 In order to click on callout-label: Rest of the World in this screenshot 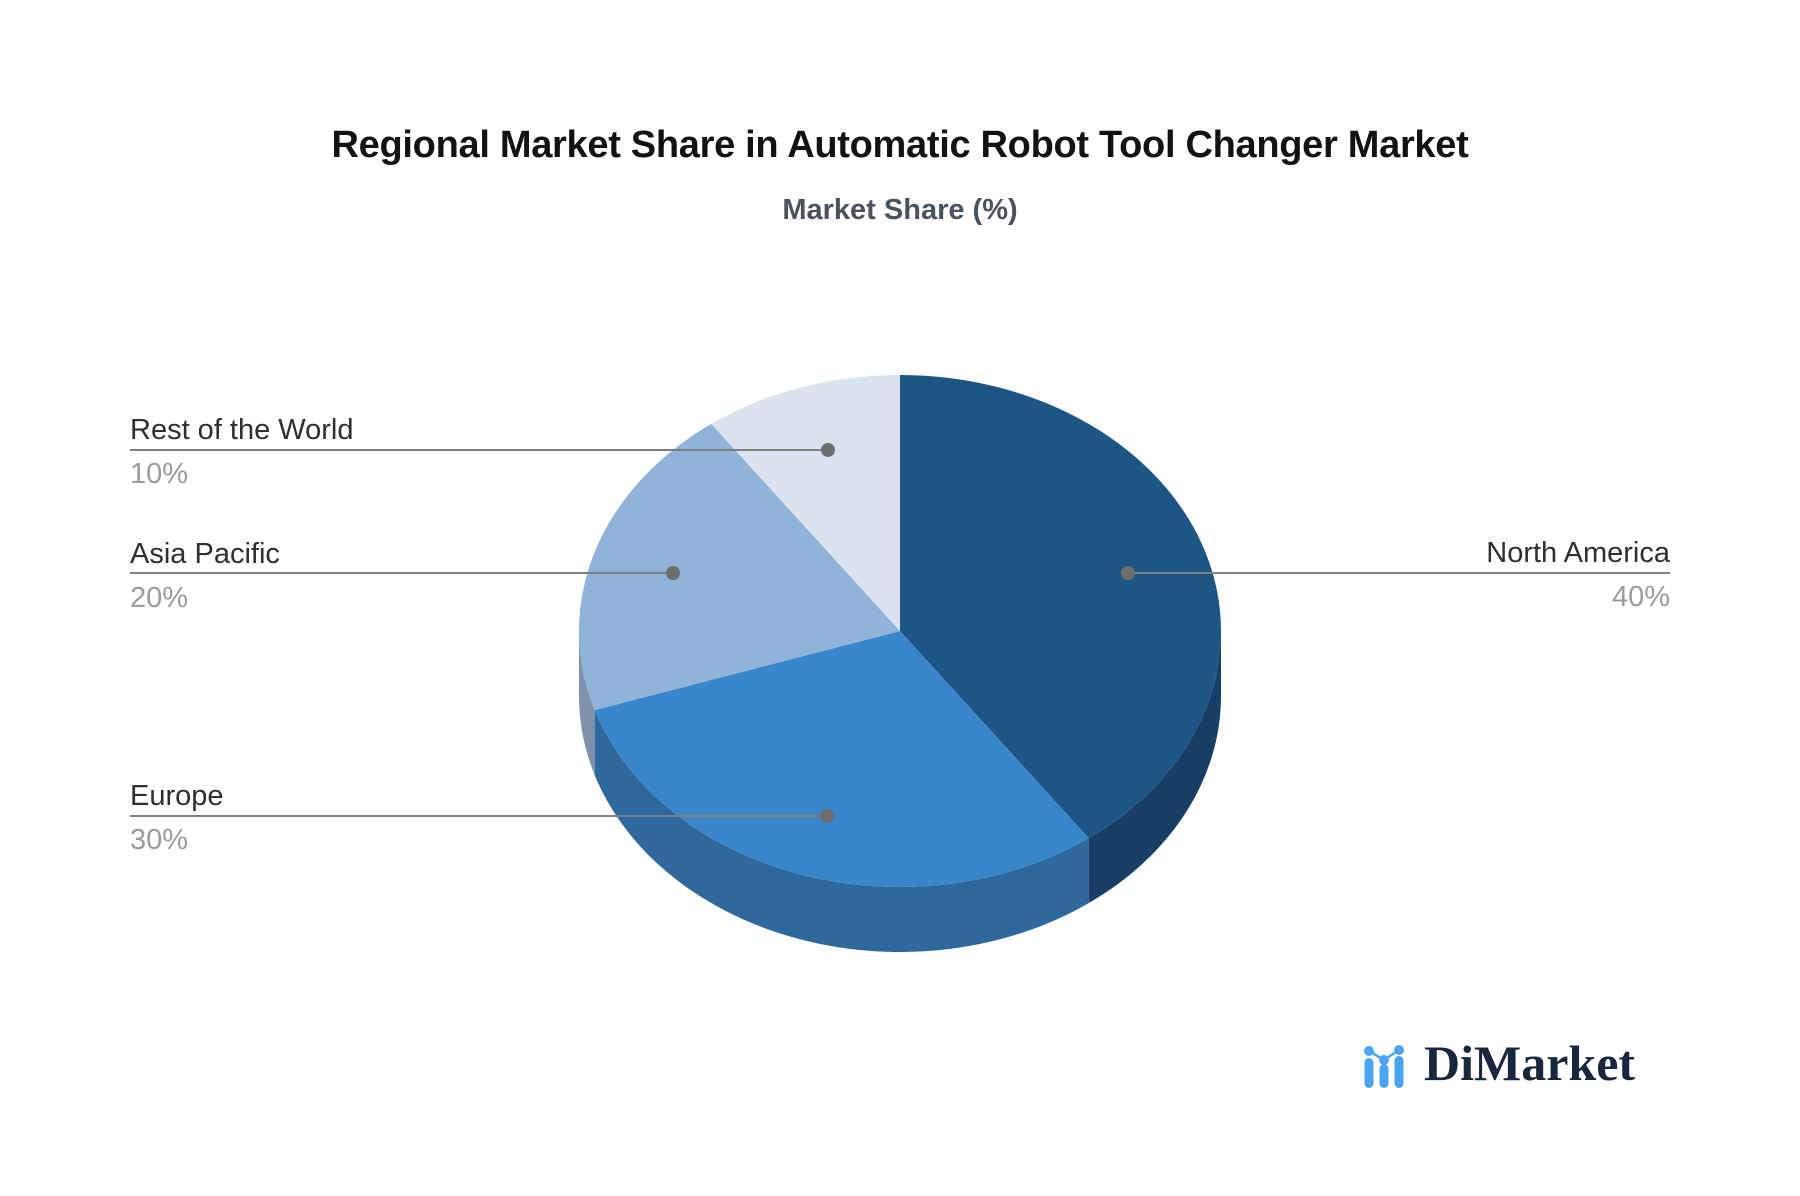, I will do `click(242, 430)`.